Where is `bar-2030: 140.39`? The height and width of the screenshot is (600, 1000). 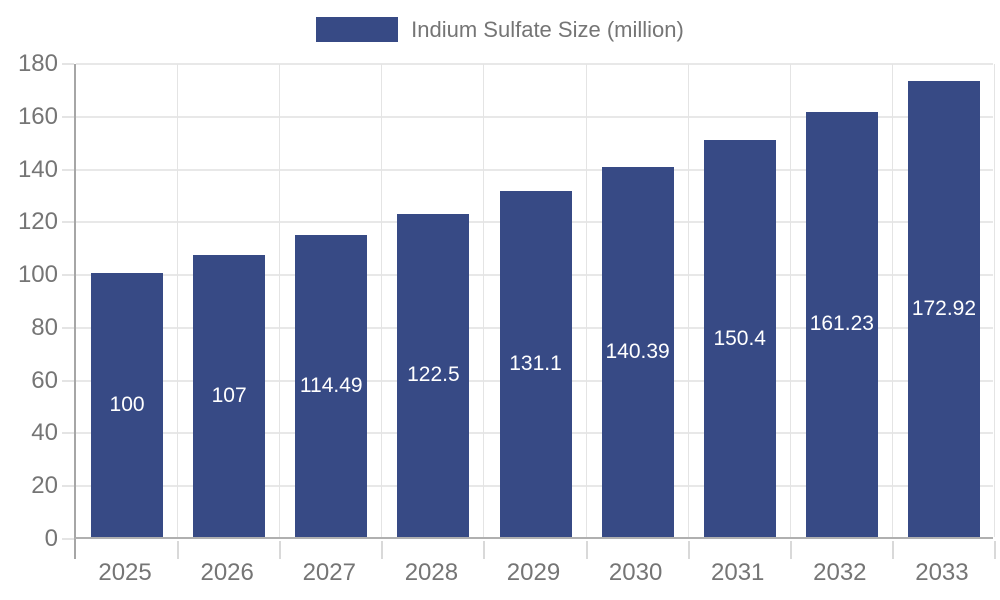 bar-2030: 140.39 is located at coordinates (637, 351).